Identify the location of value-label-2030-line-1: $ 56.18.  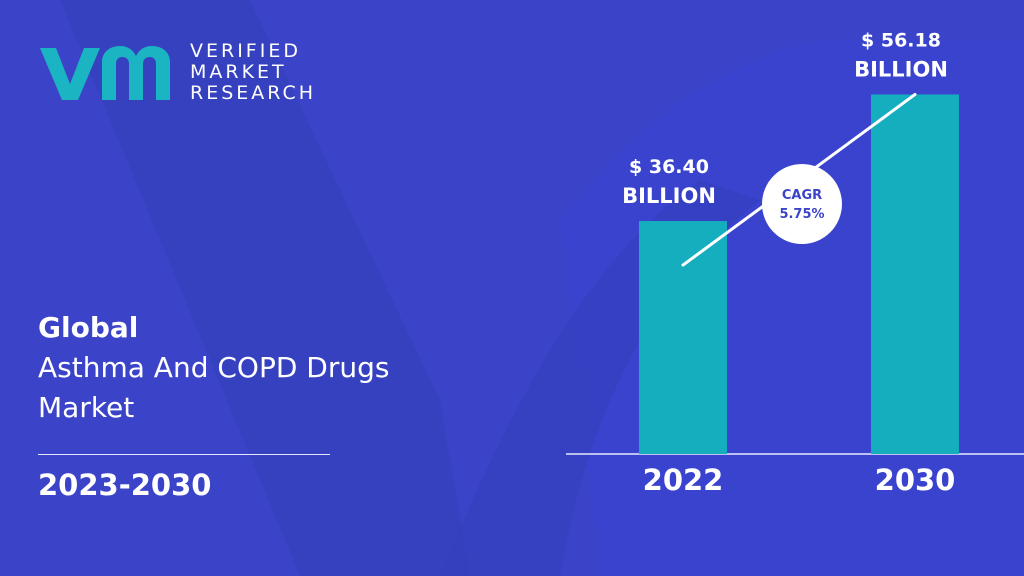
(901, 40).